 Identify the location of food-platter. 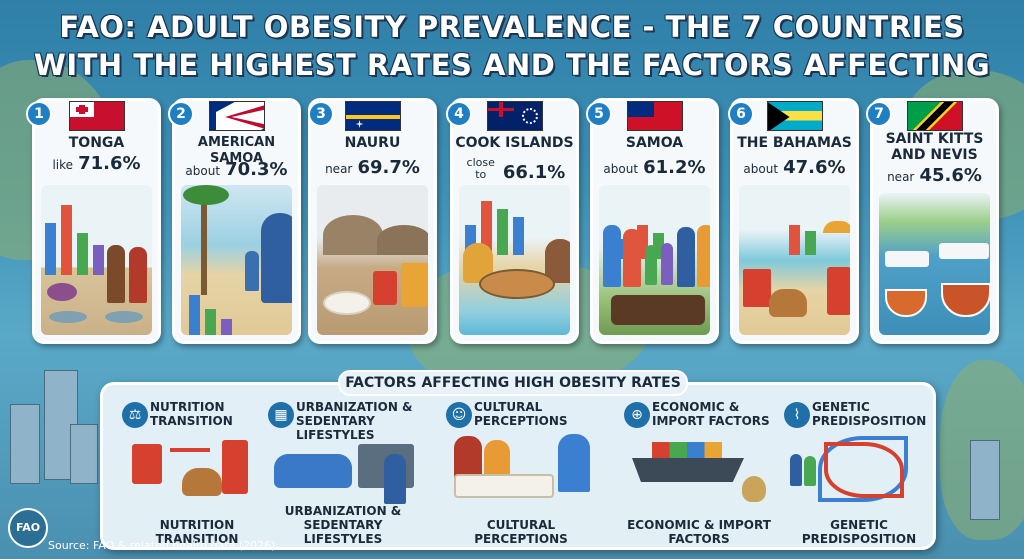
(517, 284).